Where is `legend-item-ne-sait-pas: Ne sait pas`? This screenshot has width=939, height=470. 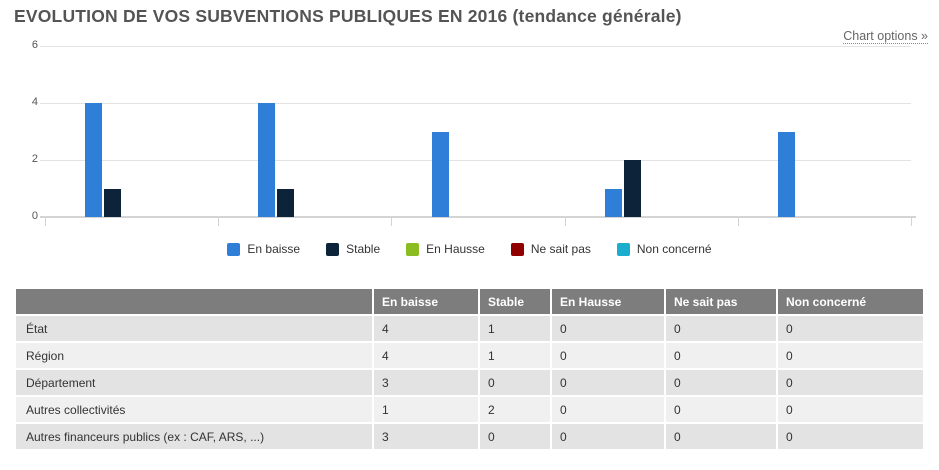 legend-item-ne-sait-pas: Ne sait pas is located at coordinates (550, 249).